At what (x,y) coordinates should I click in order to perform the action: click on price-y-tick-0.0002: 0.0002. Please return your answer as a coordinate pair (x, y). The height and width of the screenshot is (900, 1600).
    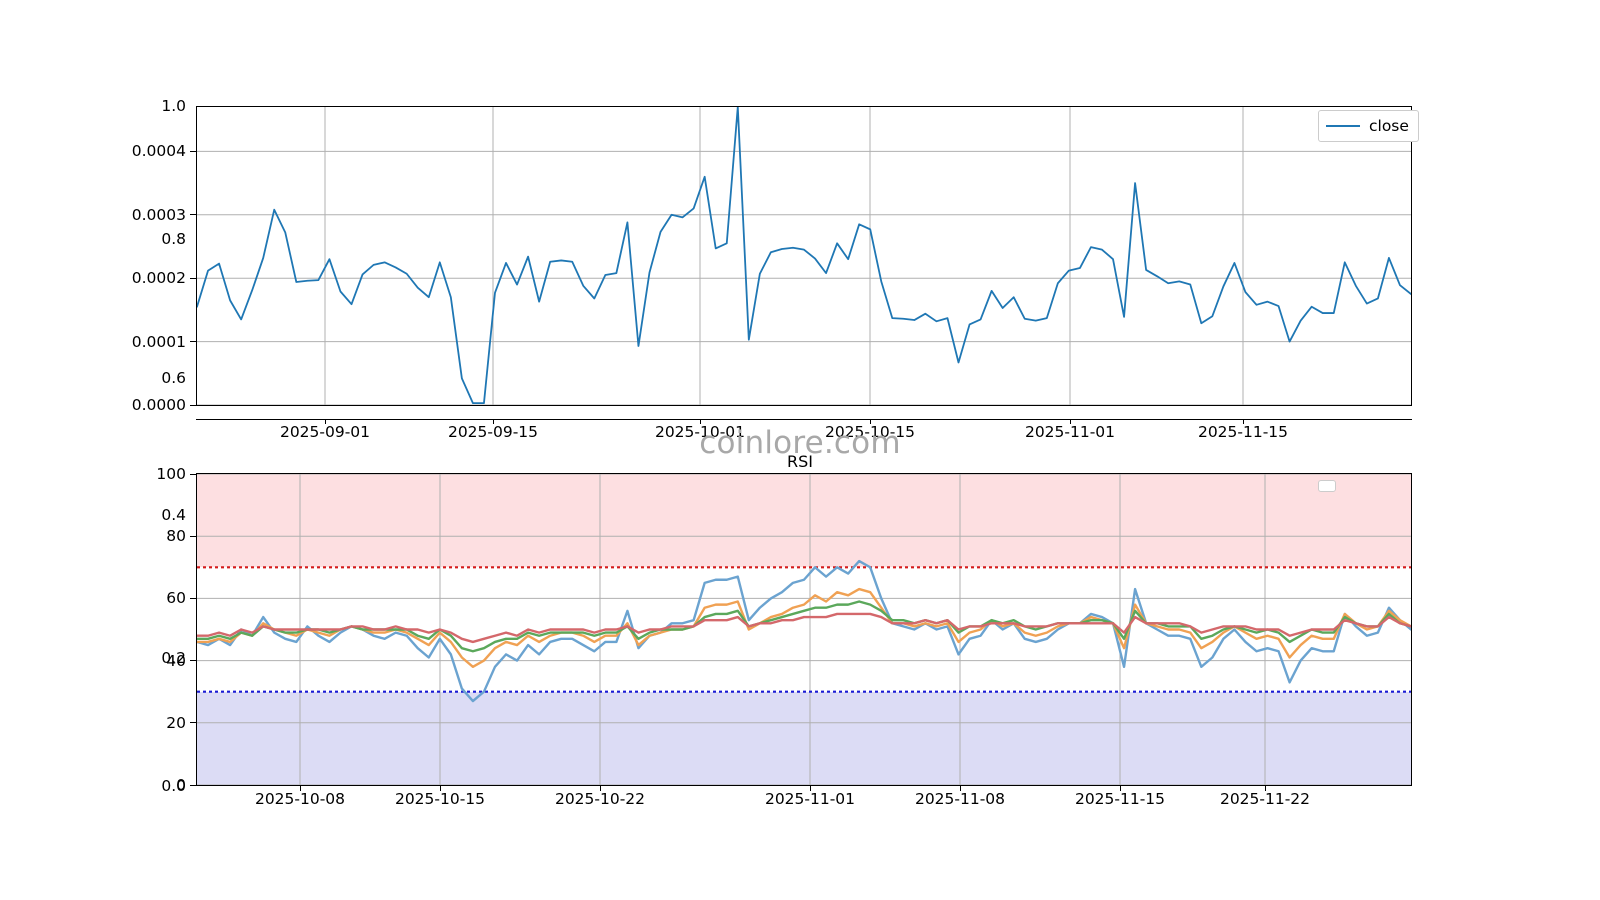
    Looking at the image, I should click on (158, 278).